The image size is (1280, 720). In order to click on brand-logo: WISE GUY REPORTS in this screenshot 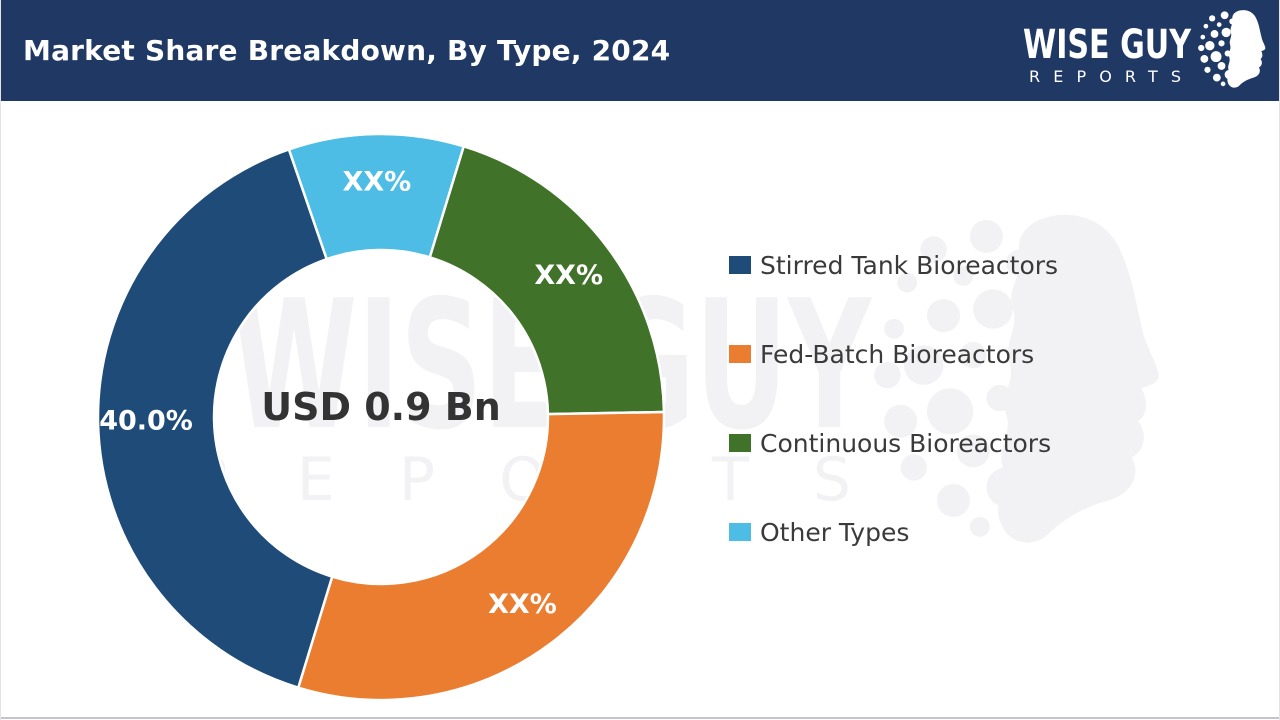, I will do `click(1144, 49)`.